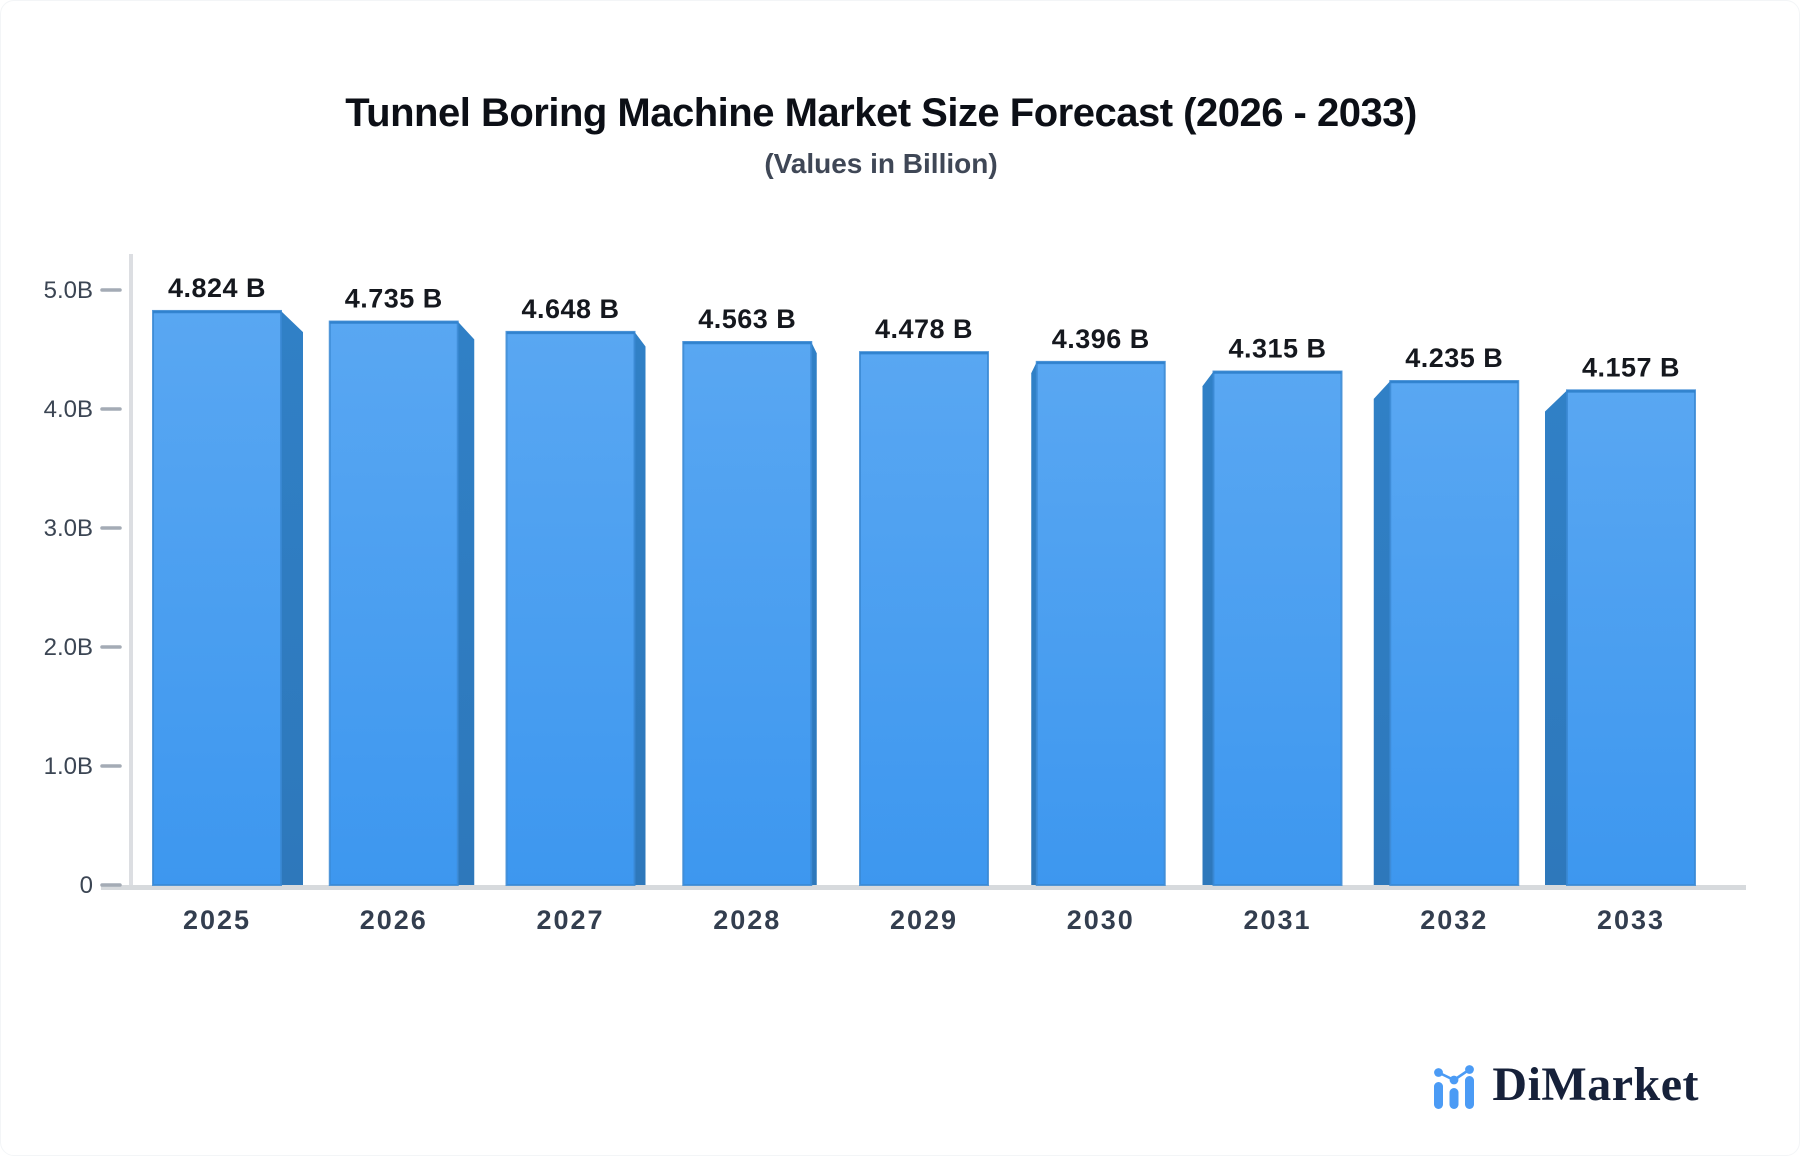 The image size is (1800, 1157). I want to click on bar-group-2025: 4.824 B 2025, so click(228, 604).